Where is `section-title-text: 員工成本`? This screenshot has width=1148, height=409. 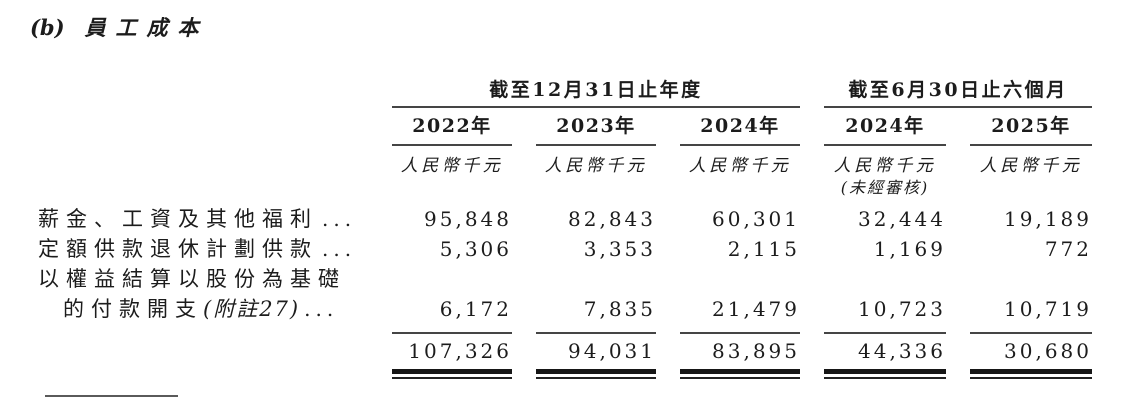
section-title-text: 員工成本 is located at coordinates (146, 27).